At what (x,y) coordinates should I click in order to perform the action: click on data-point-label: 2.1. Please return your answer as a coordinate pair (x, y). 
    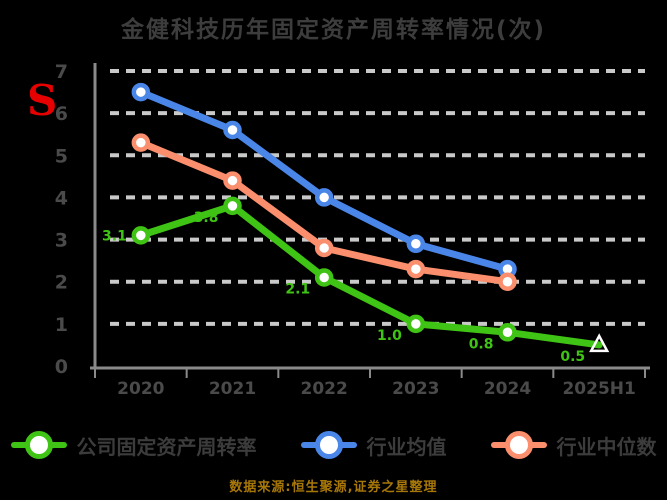
    Looking at the image, I should click on (297, 290).